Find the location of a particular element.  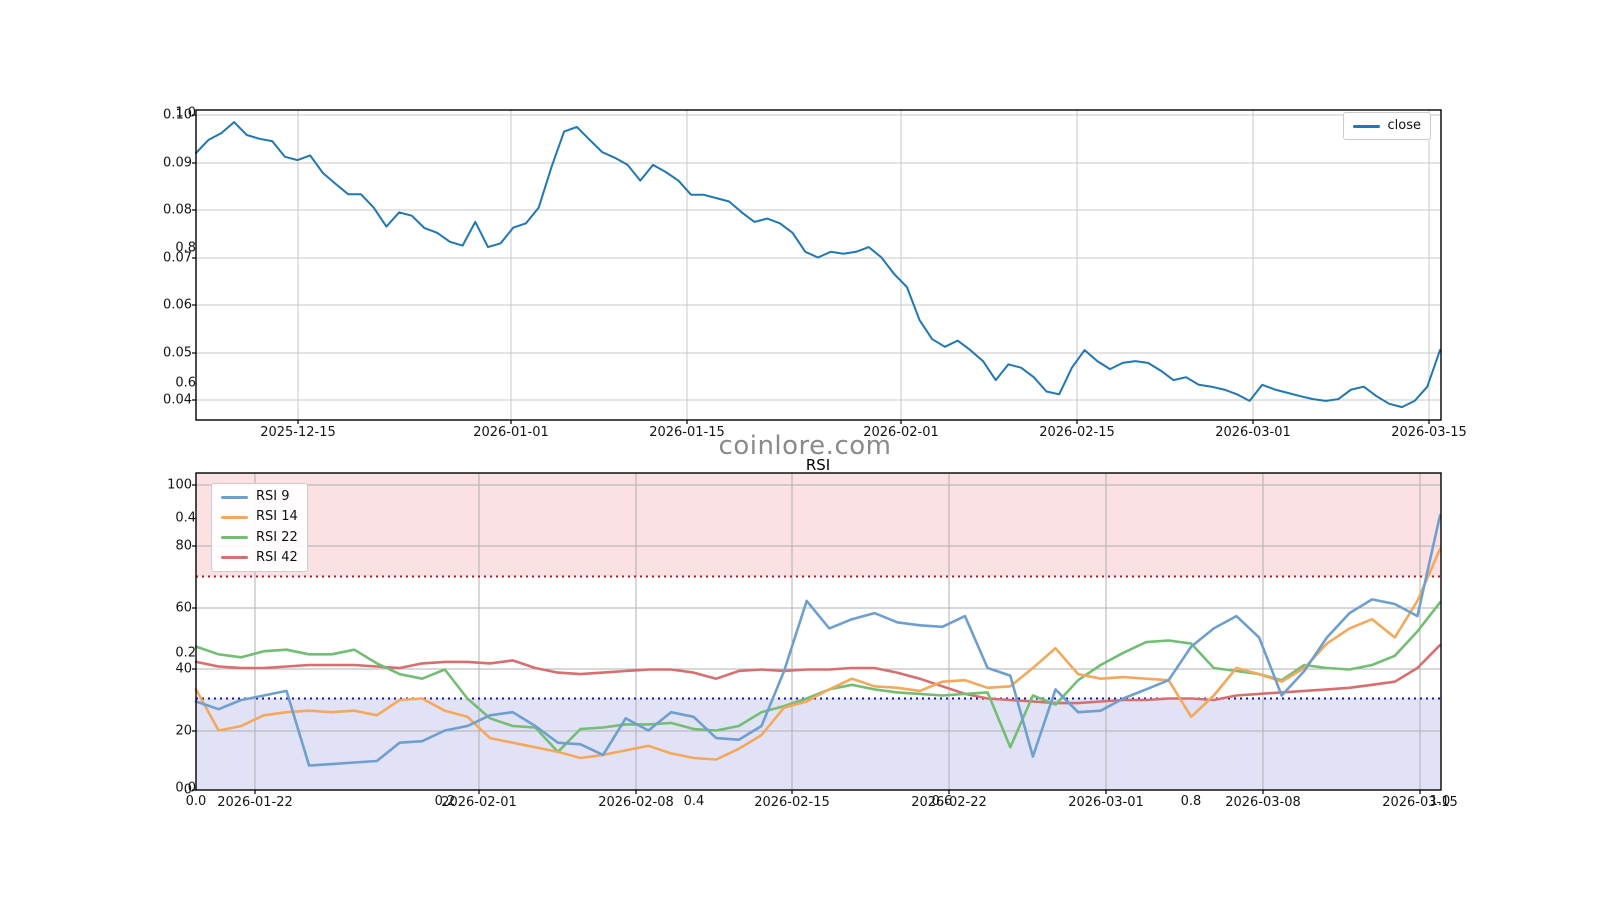

rsi42-line-swatch is located at coordinates (234, 558).